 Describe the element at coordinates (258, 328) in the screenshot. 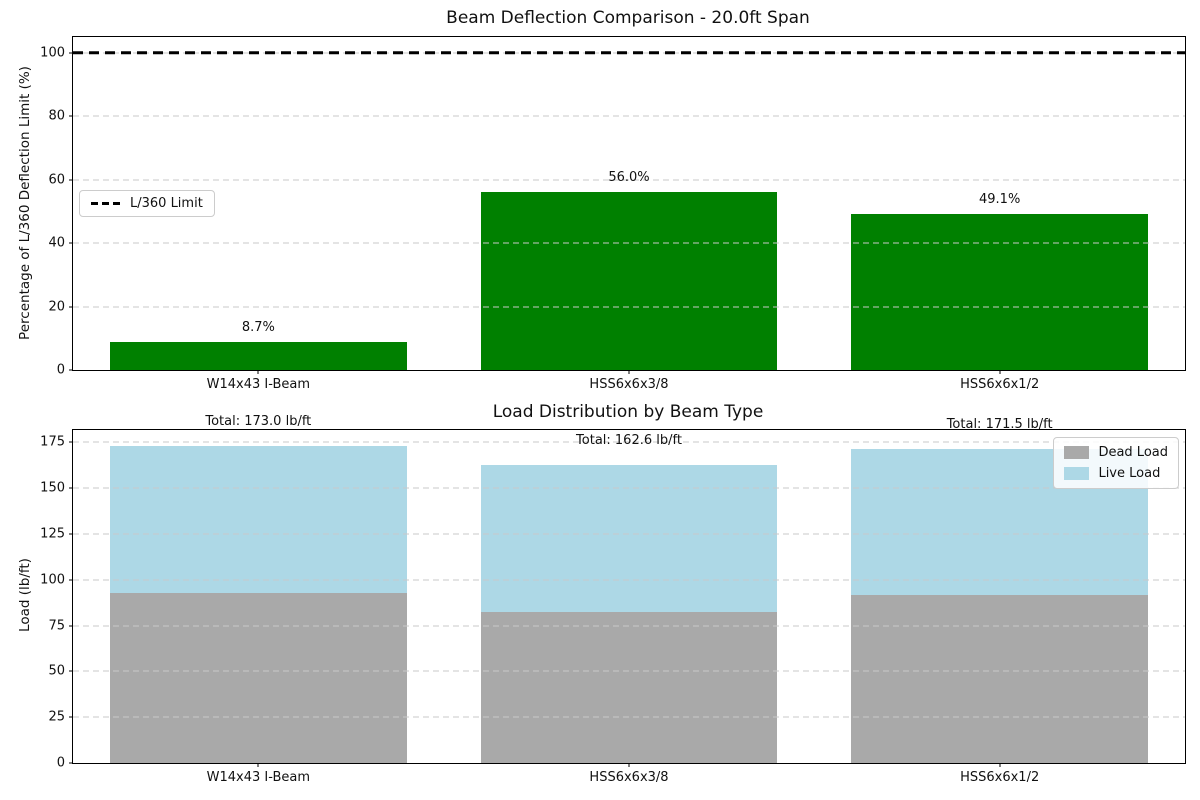

I see `value-label: 8.7%` at that location.